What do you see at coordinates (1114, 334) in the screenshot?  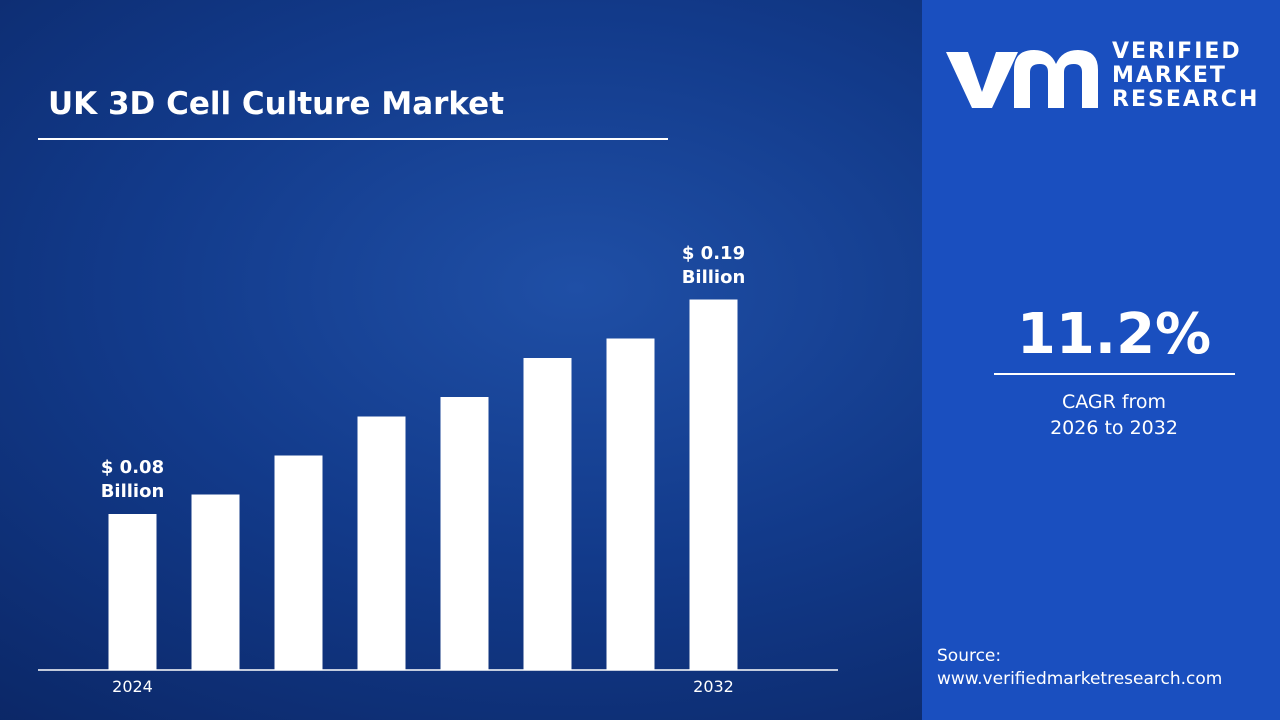 I see `cagr-value: 11.2%` at bounding box center [1114, 334].